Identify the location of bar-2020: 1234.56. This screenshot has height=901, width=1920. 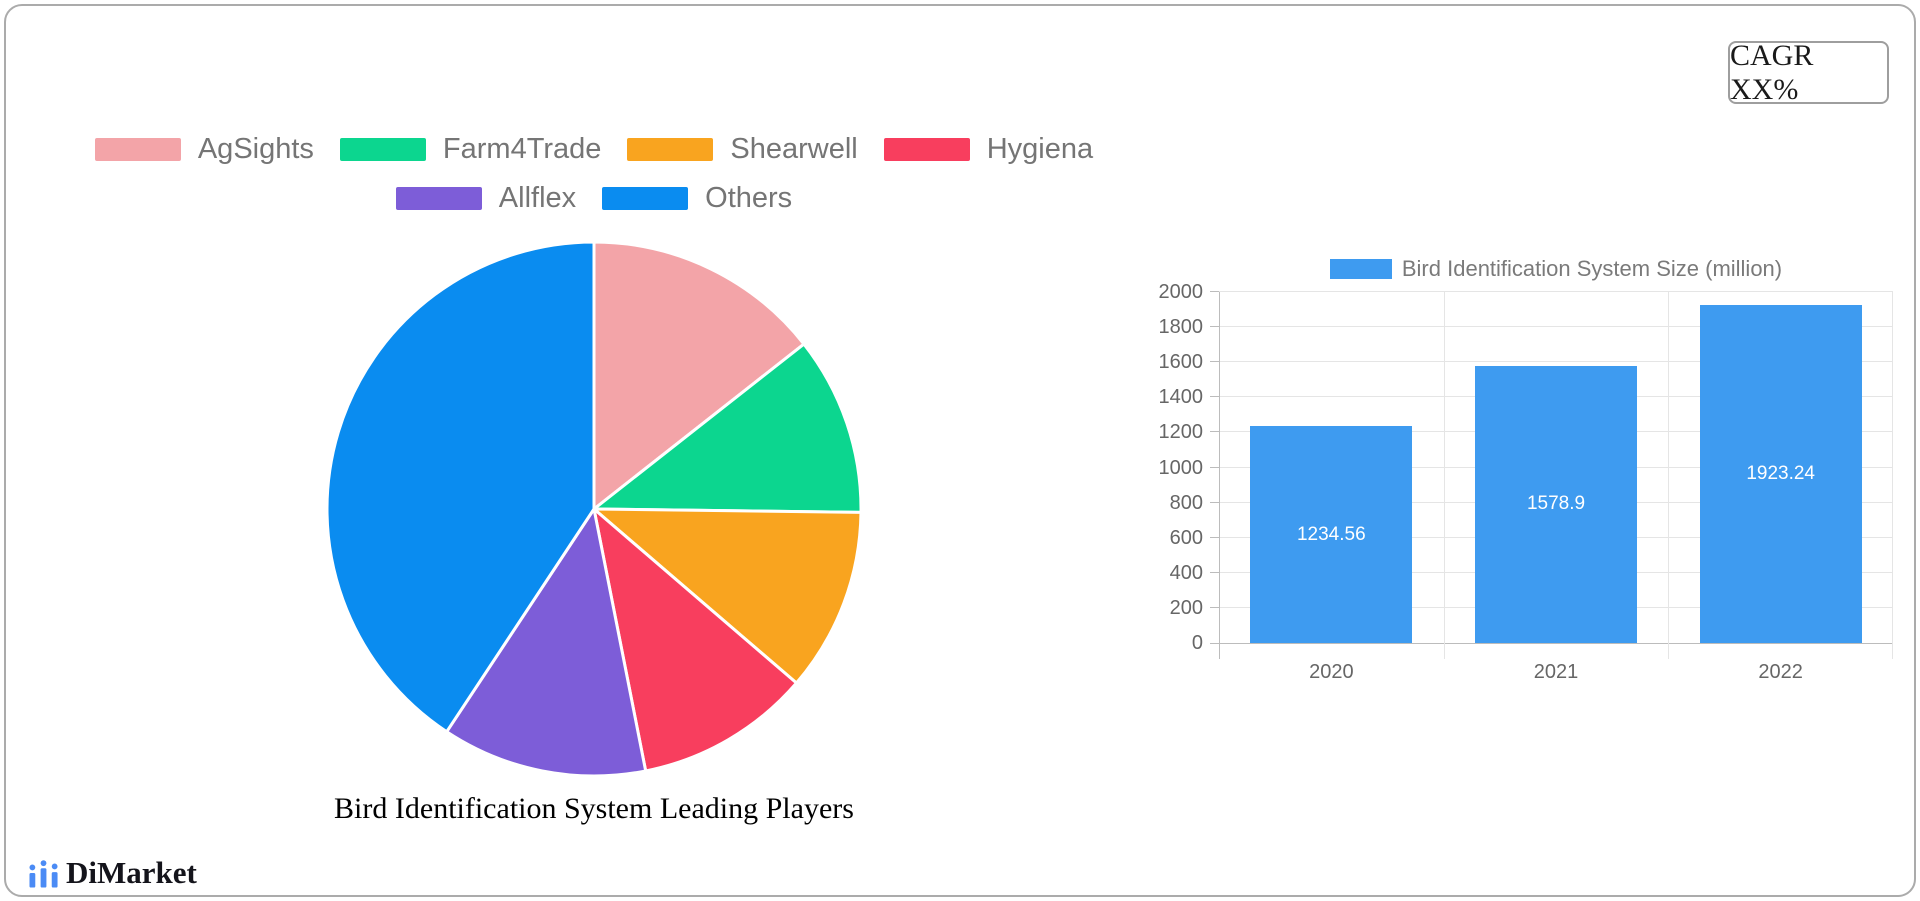
(1331, 534).